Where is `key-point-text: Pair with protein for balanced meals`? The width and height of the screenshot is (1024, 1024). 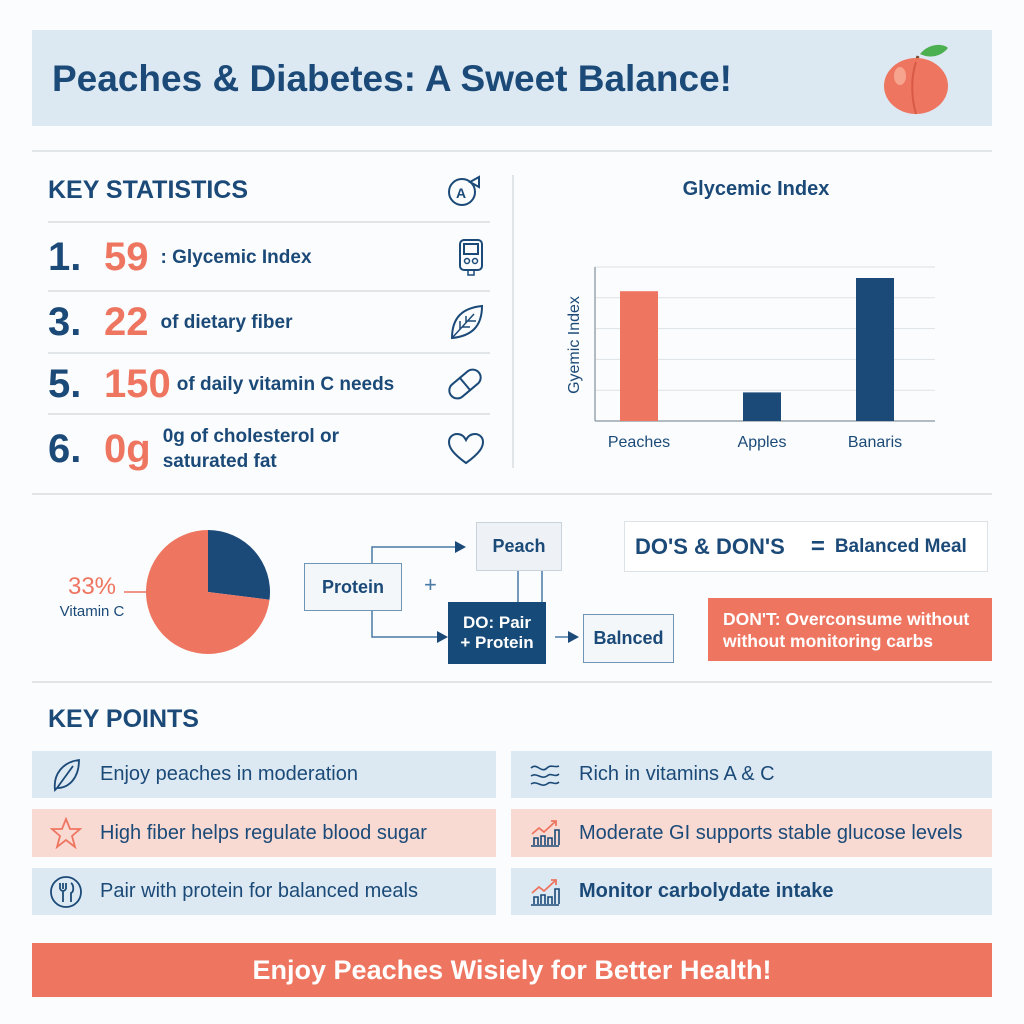
key-point-text: Pair with protein for balanced meals is located at coordinates (259, 891).